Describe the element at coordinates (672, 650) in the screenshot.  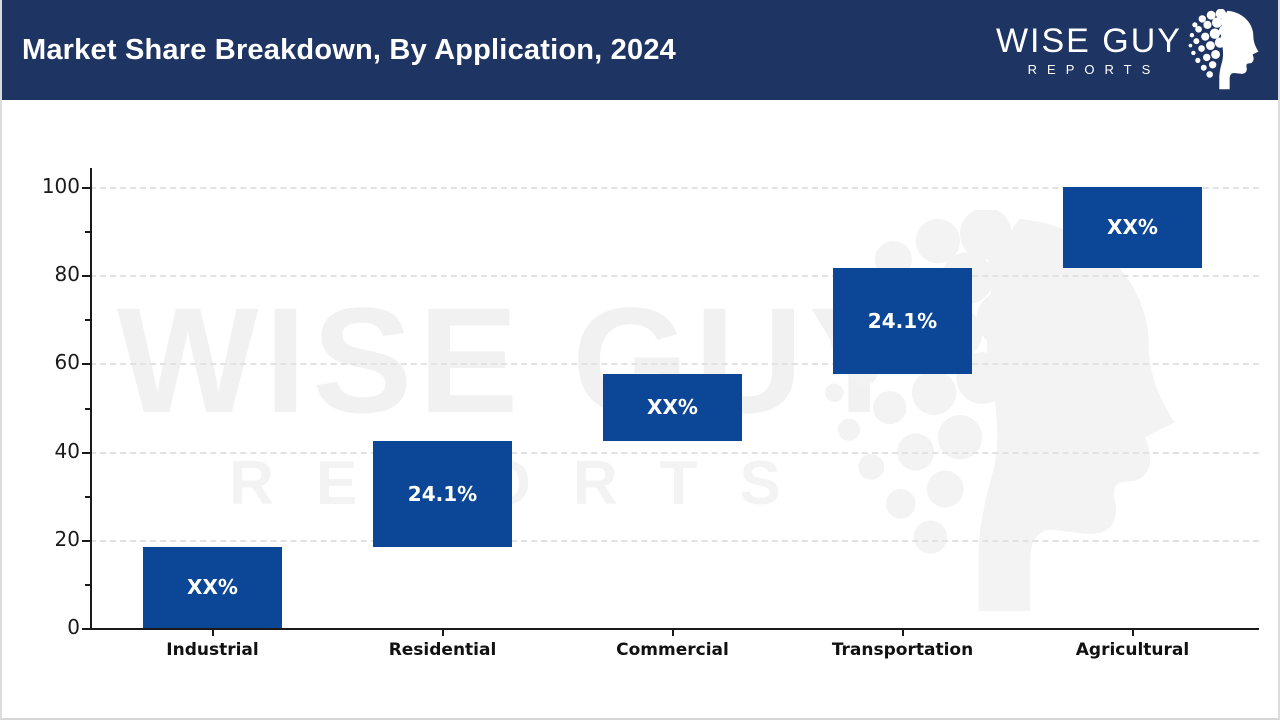
I see `x-category-label-commercial: Commercial` at that location.